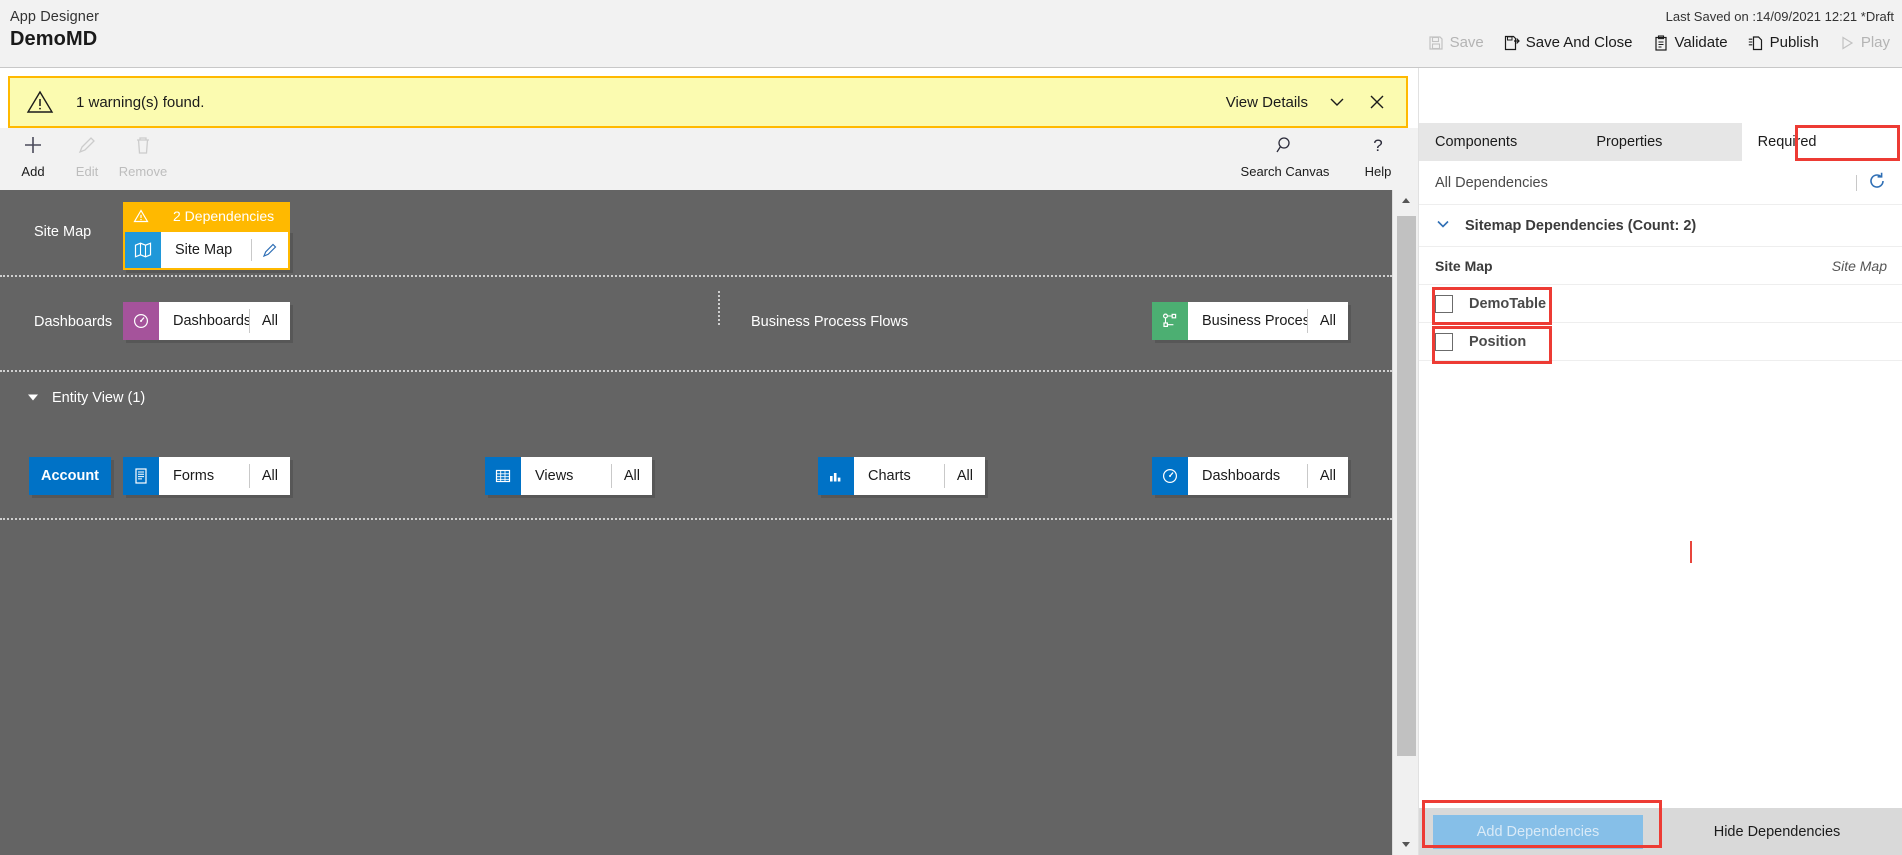 The image size is (1902, 855). What do you see at coordinates (696, 233) in the screenshot?
I see `canvas-zone-sitemap: Site Map 2 Dependencies Site Map` at bounding box center [696, 233].